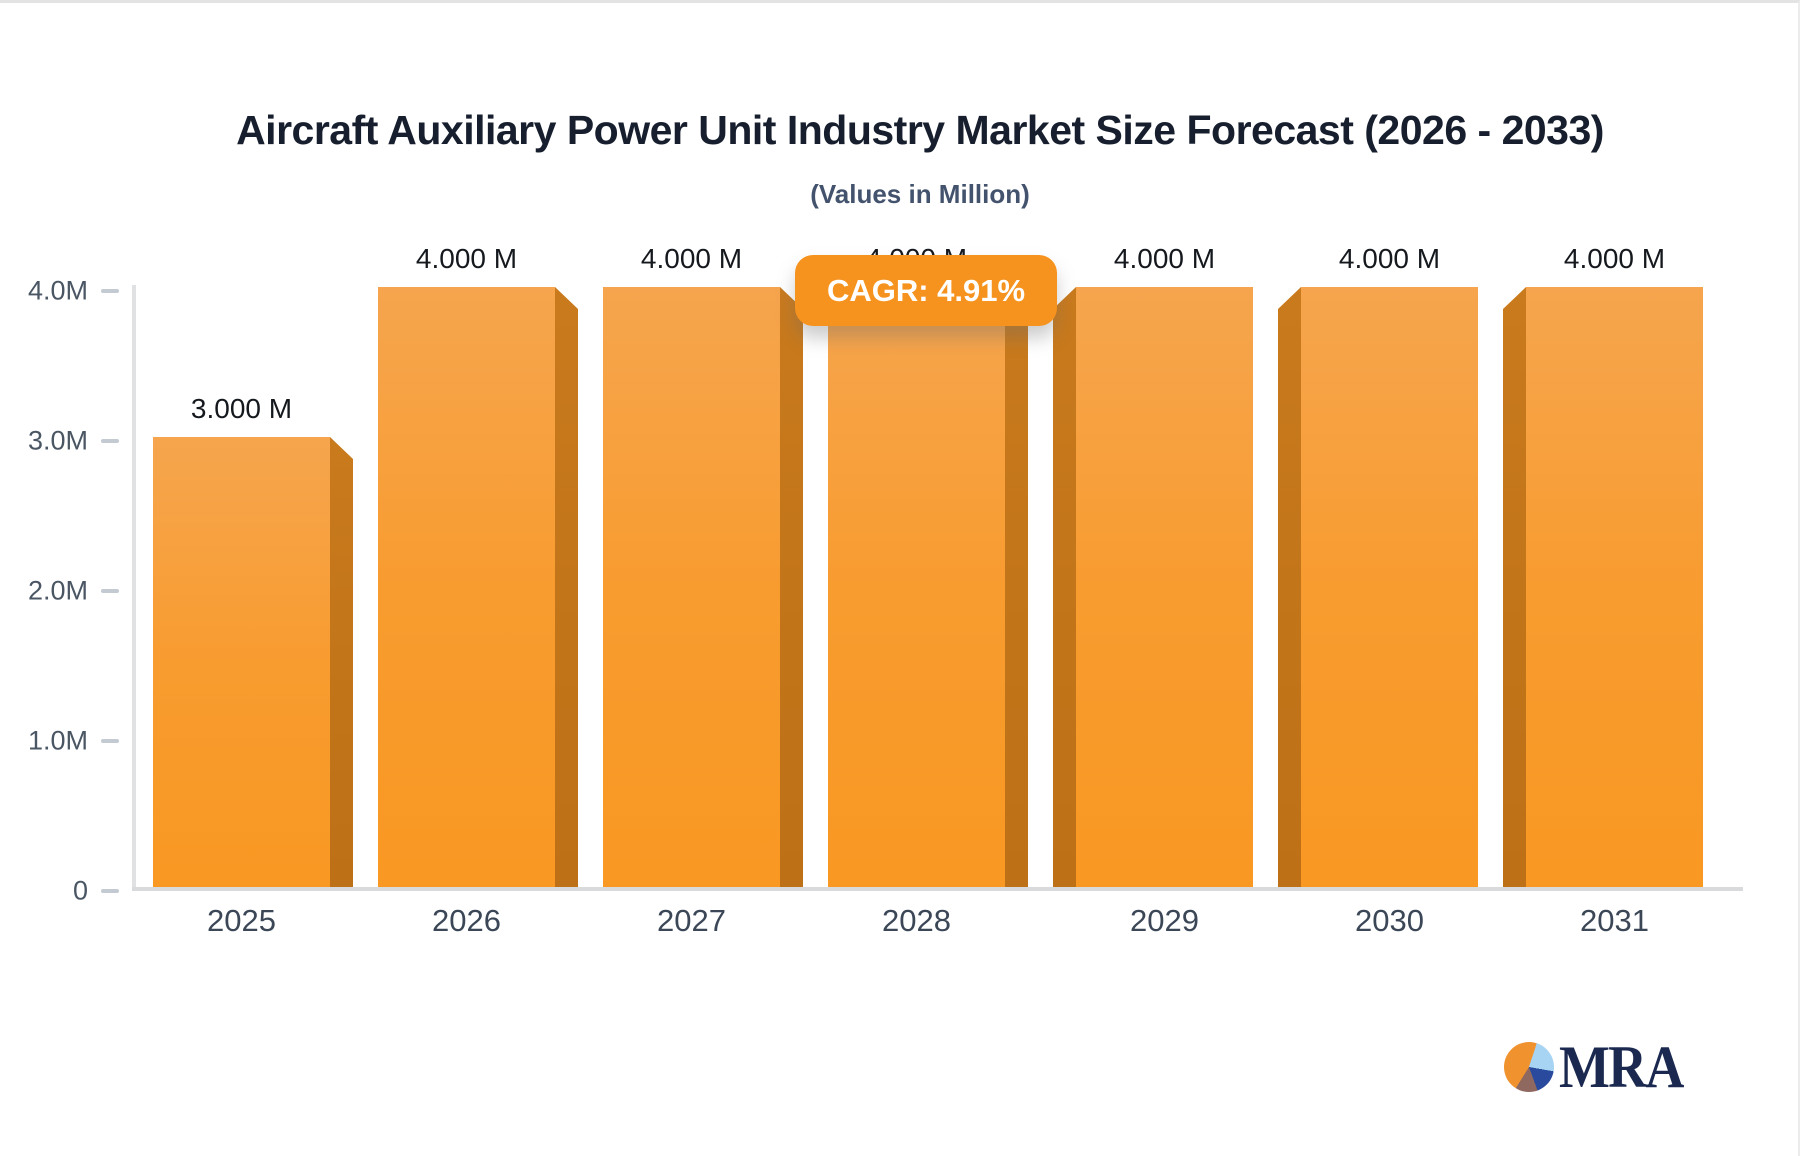 This screenshot has height=1156, width=1800. What do you see at coordinates (241, 408) in the screenshot?
I see `bar-value-label: 3.000 M` at bounding box center [241, 408].